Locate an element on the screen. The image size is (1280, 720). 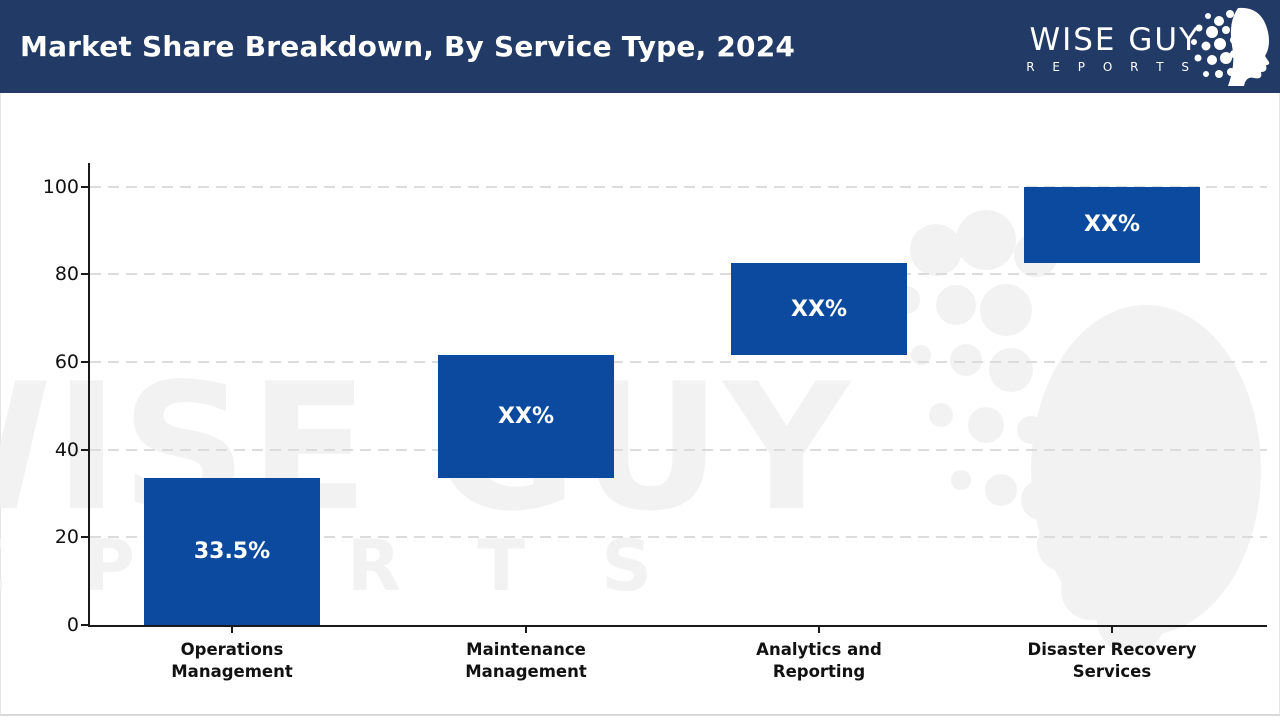
watermark-subtext: R E P O R T S is located at coordinates (339, 566).